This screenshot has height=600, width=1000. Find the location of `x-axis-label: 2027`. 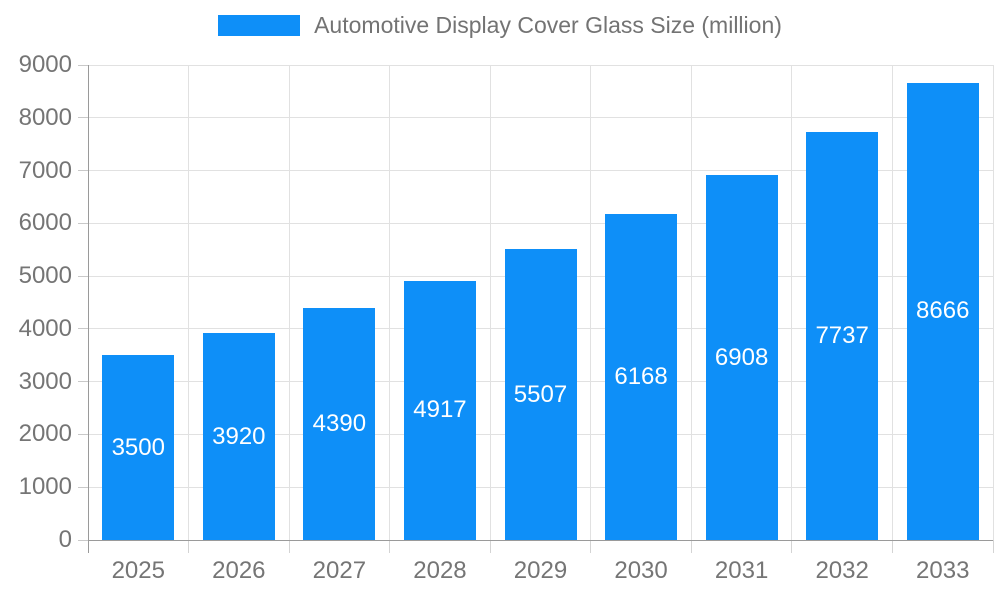

x-axis-label: 2027 is located at coordinates (339, 570).